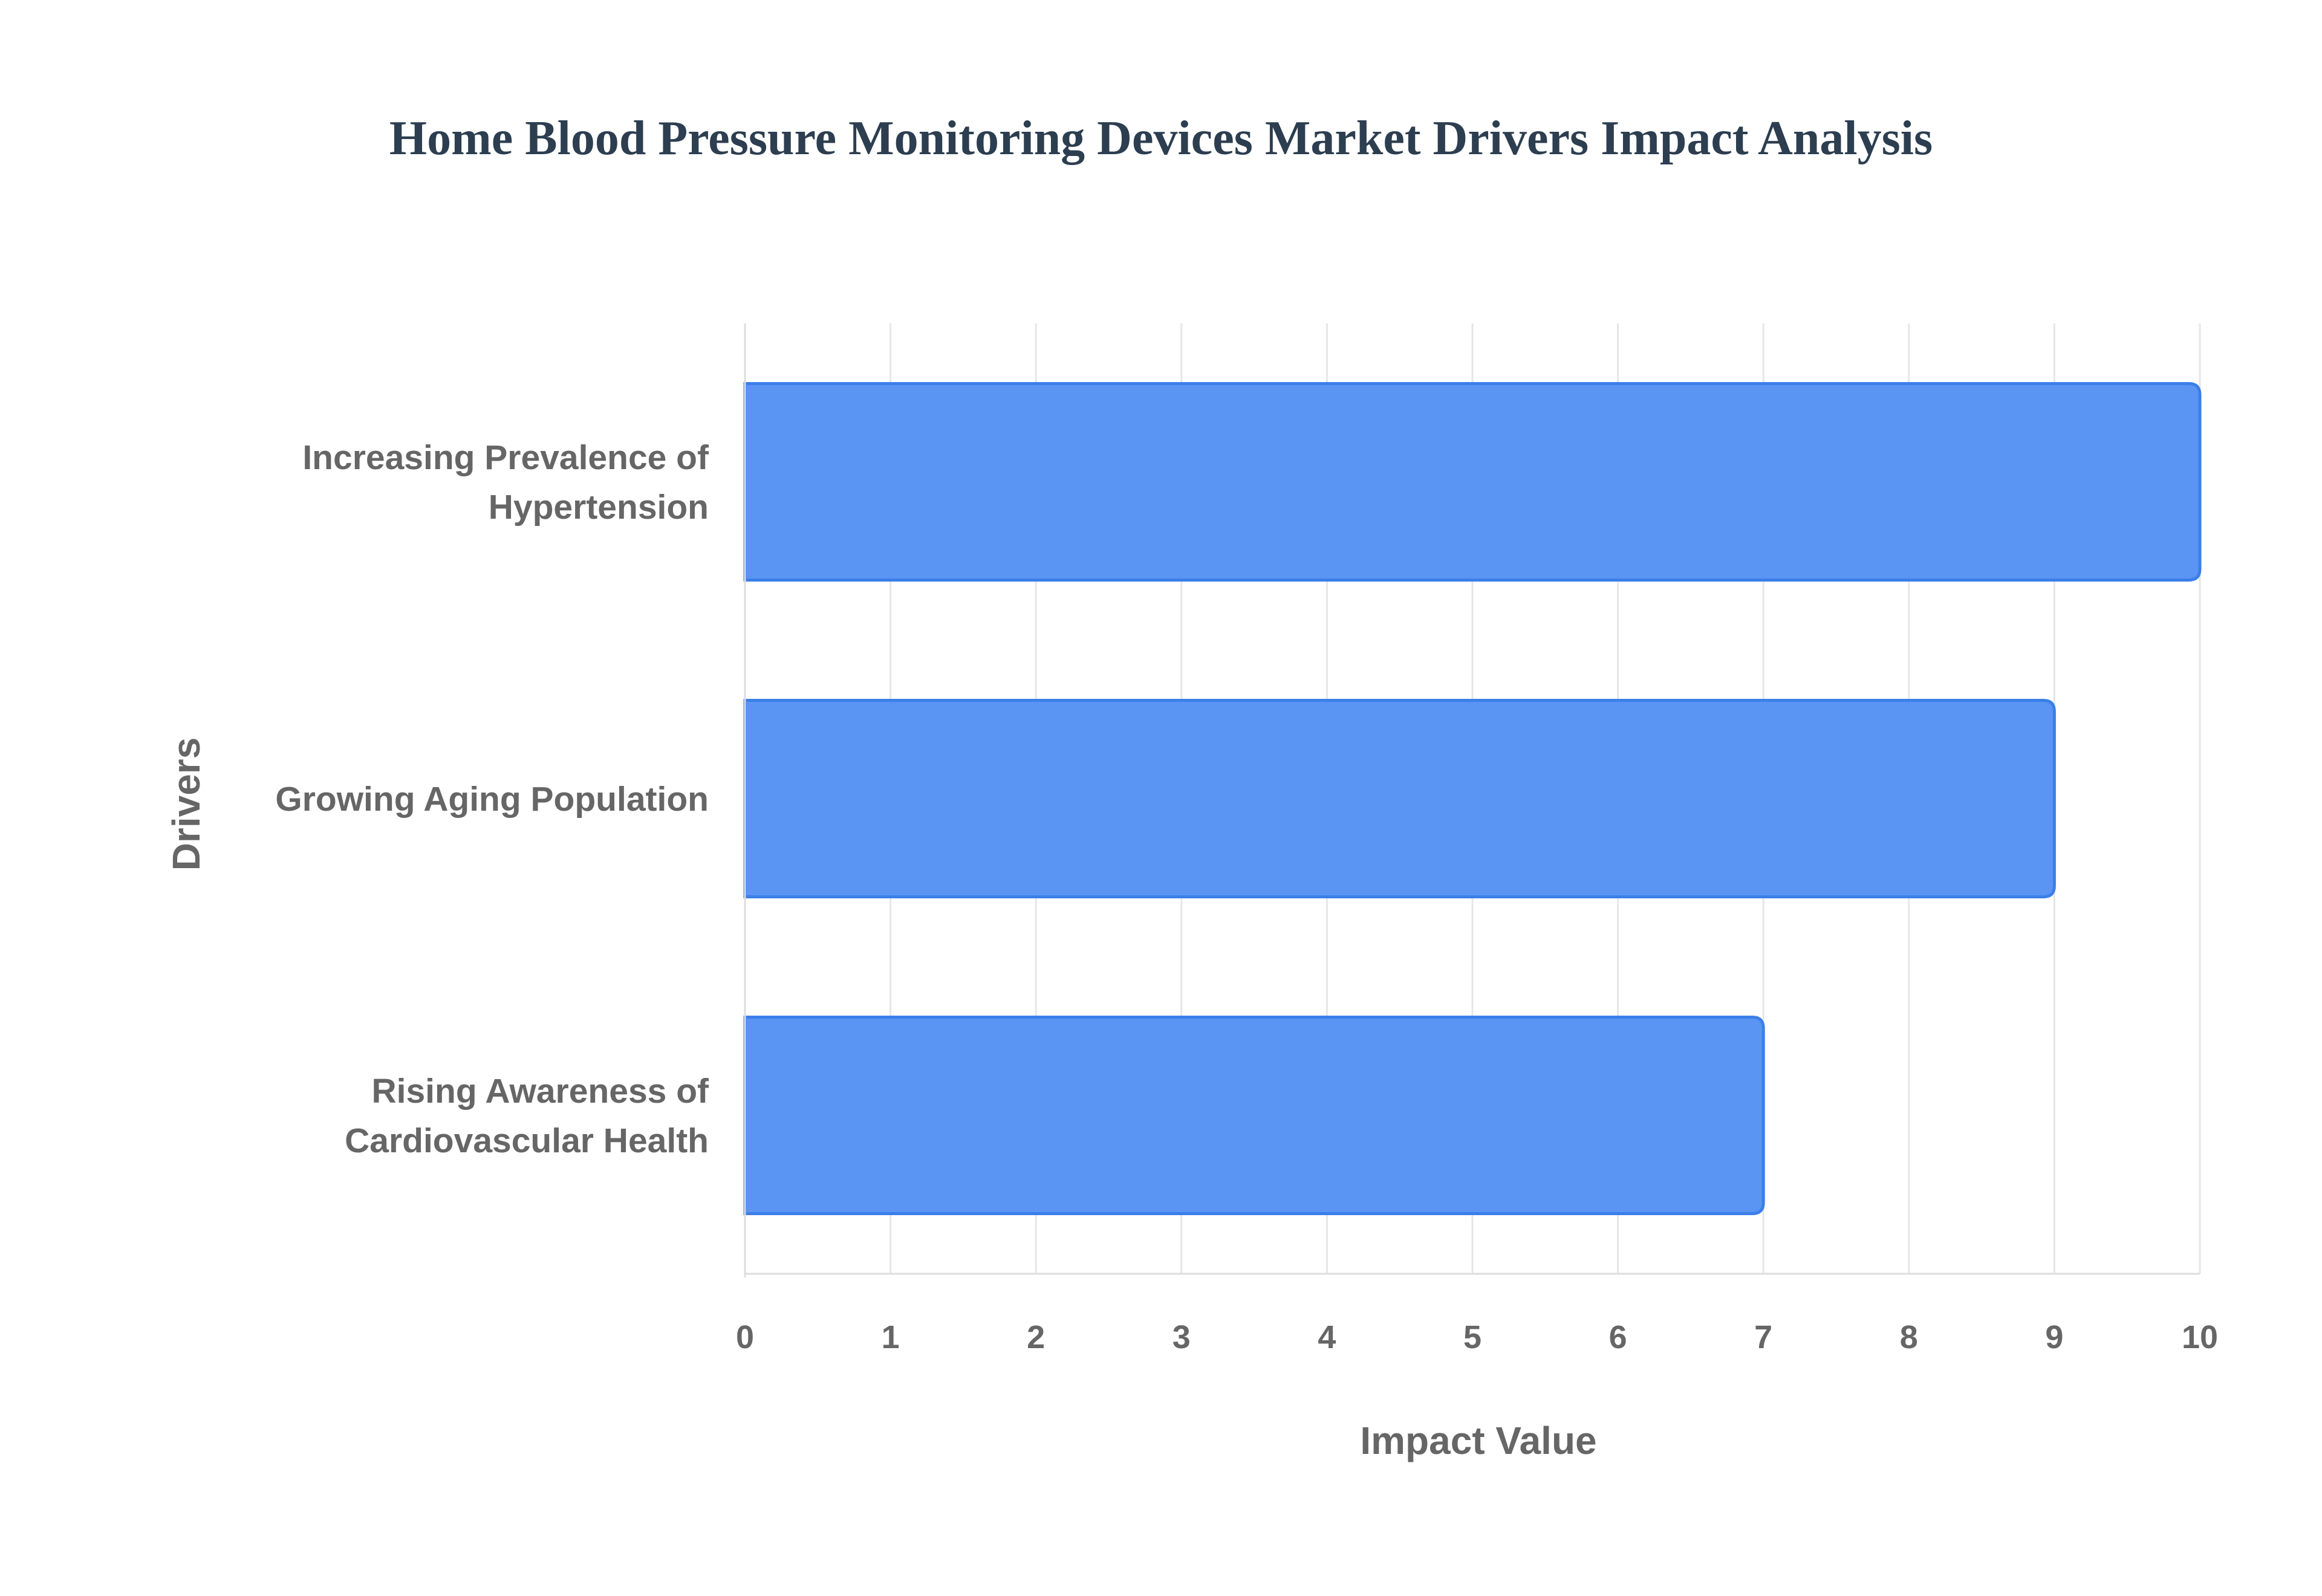  I want to click on y-axis-title: Drivers, so click(186, 804).